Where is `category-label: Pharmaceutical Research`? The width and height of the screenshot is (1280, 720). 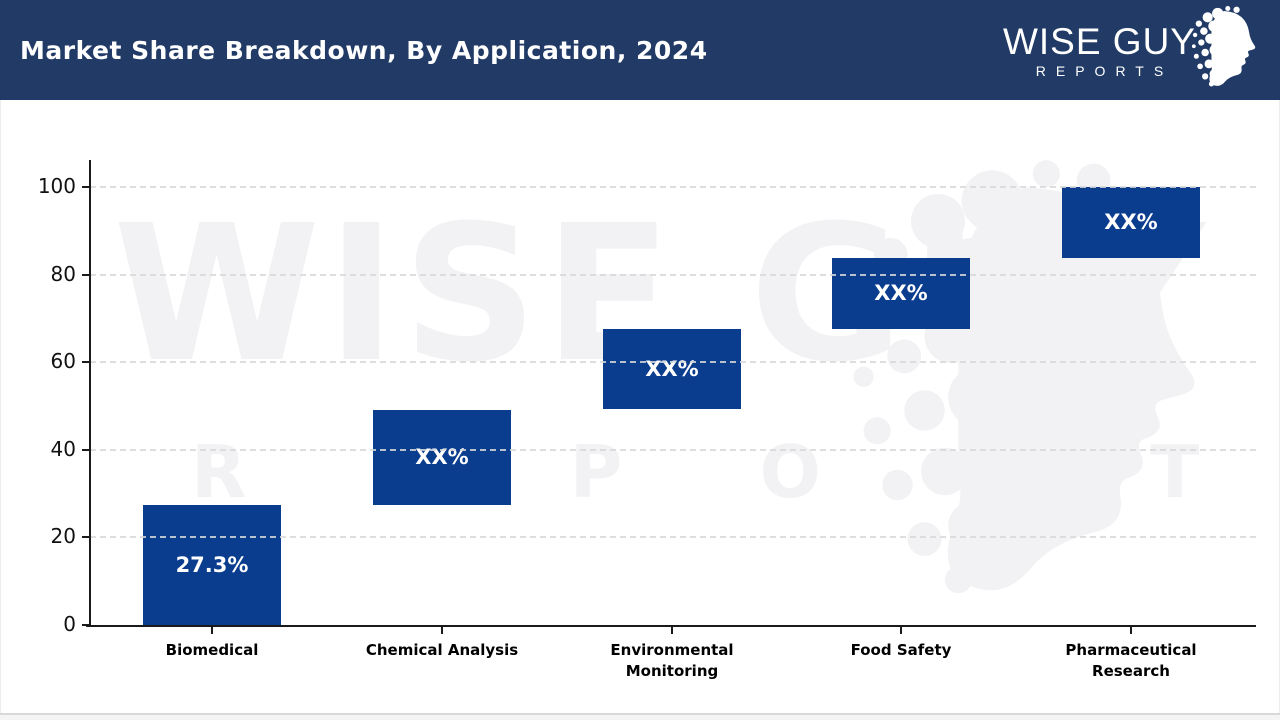
category-label: Pharmaceutical Research is located at coordinates (1131, 660).